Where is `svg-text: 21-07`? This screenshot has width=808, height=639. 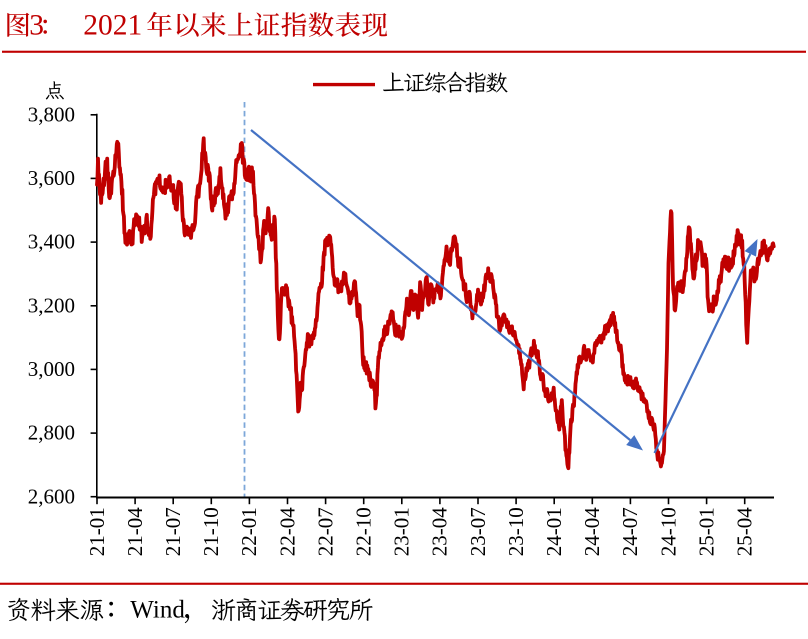
svg-text: 21-07 is located at coordinates (173, 531).